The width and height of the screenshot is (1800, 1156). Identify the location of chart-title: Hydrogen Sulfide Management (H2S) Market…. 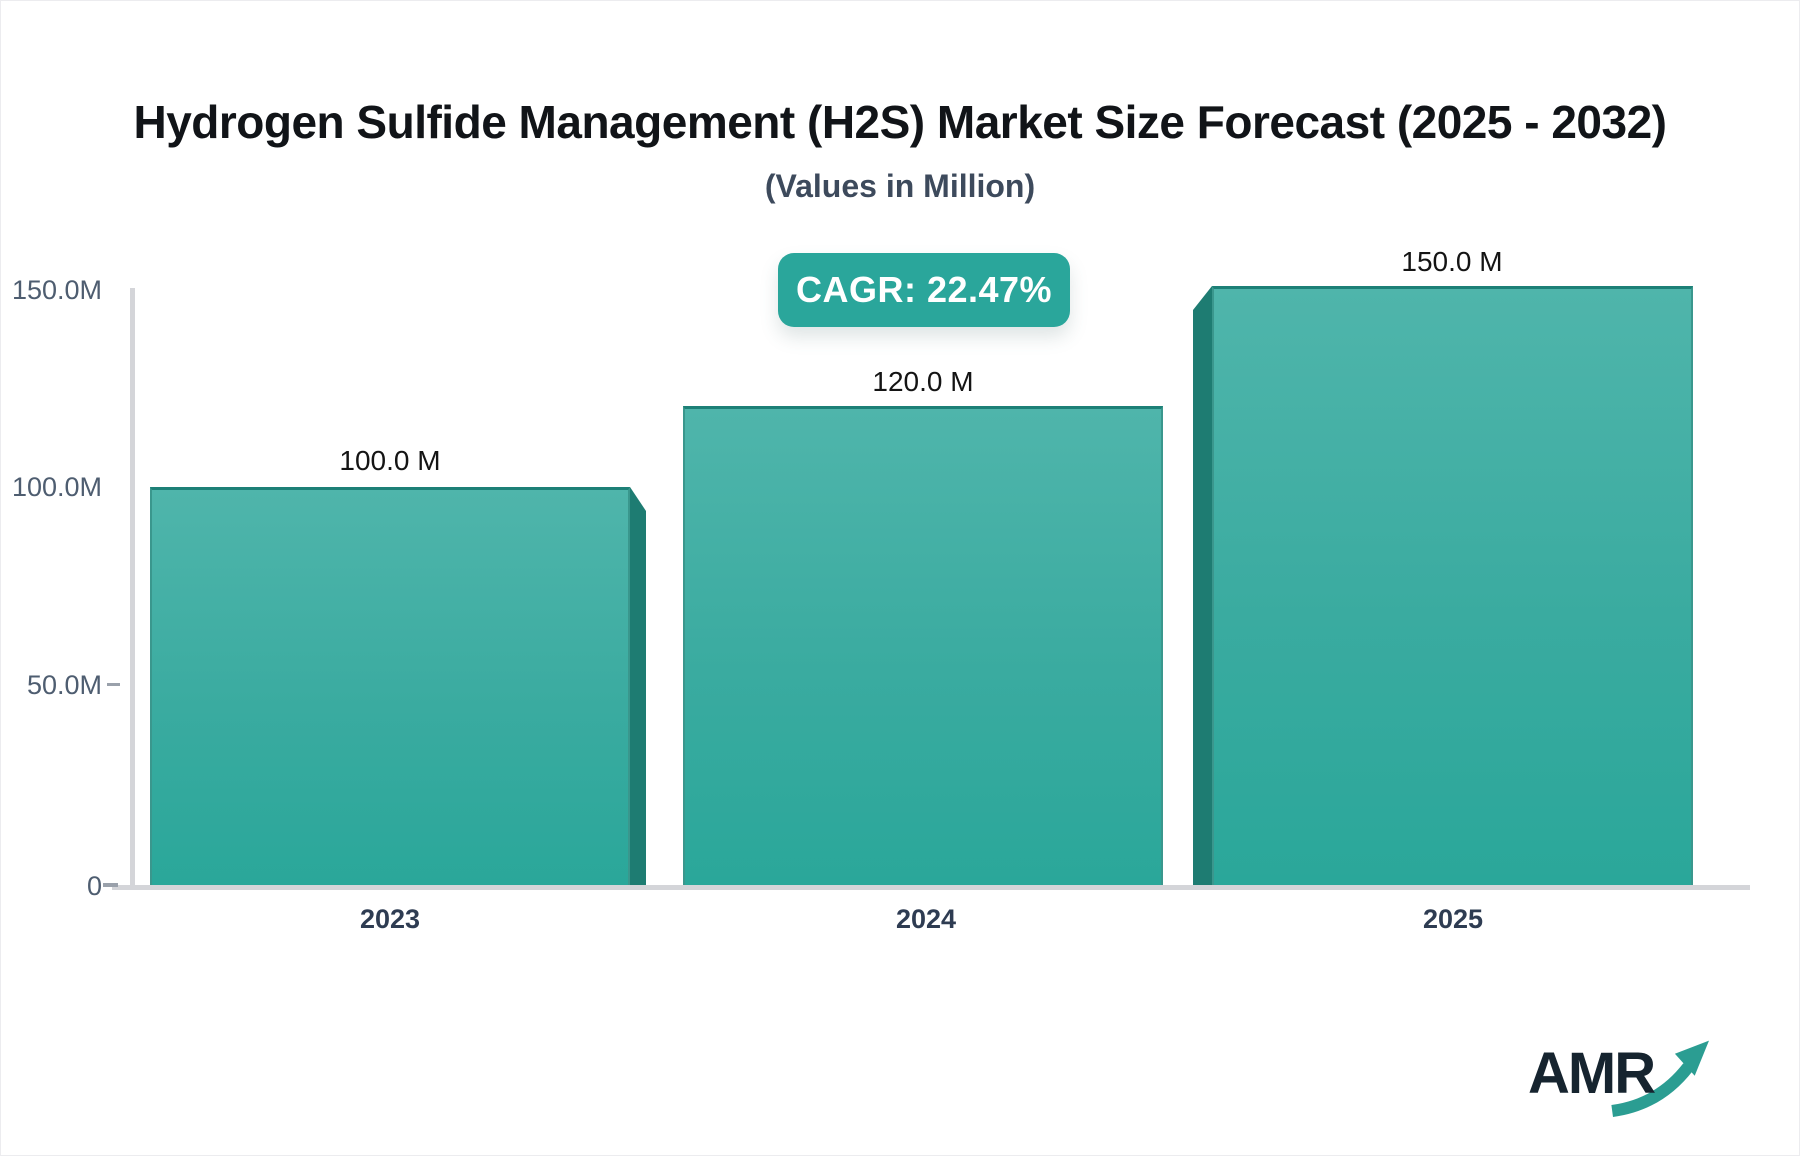
(900, 122).